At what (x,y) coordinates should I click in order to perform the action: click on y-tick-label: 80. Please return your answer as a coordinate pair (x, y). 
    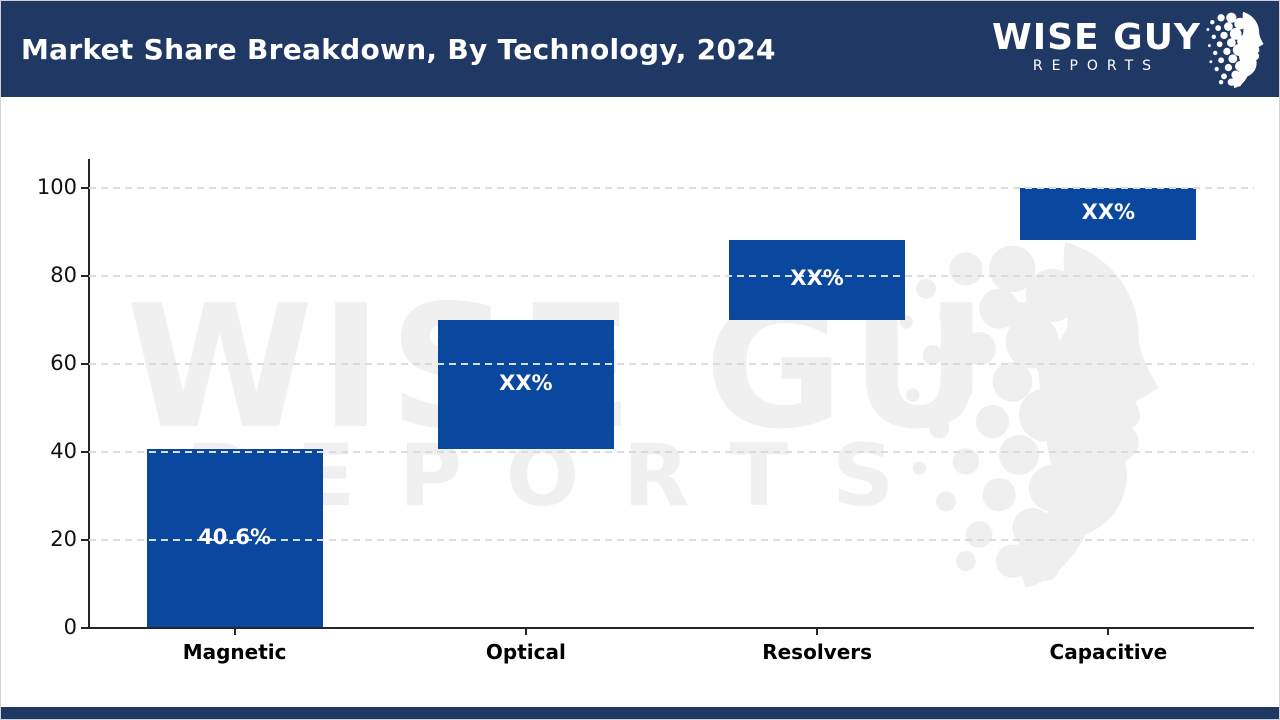
    Looking at the image, I should click on (63, 275).